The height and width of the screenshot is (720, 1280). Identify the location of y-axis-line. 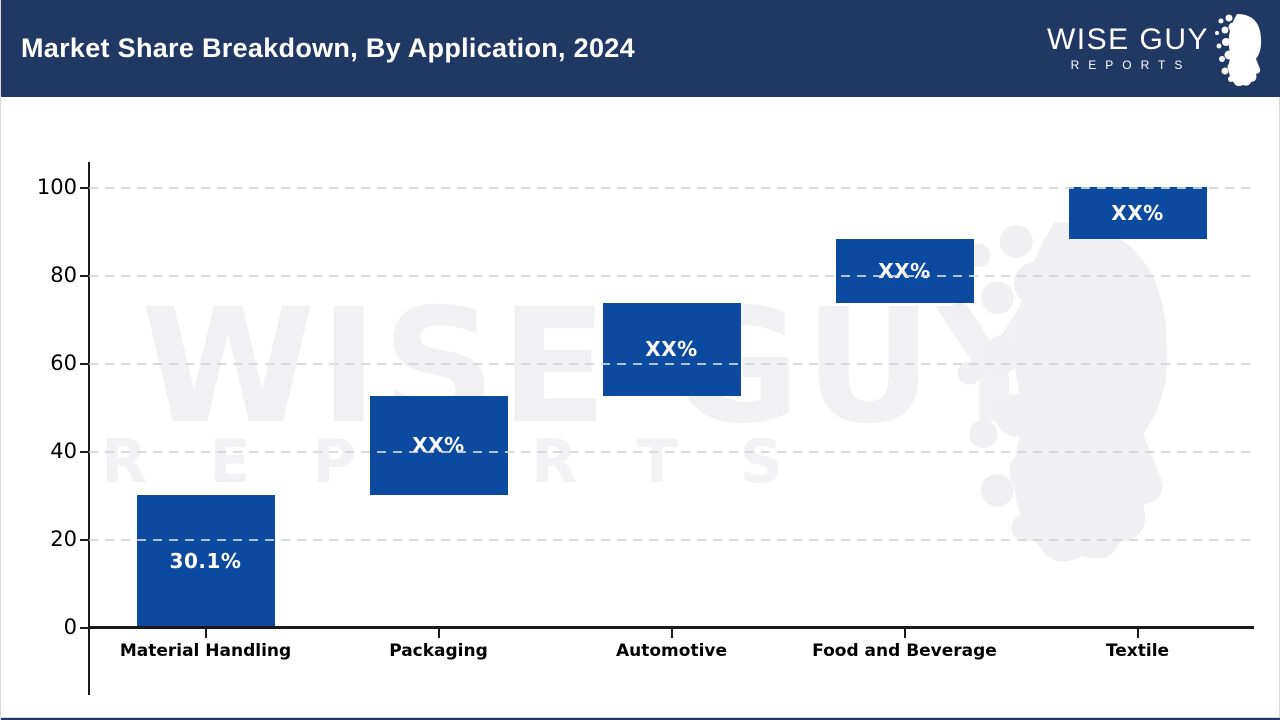
(89, 428).